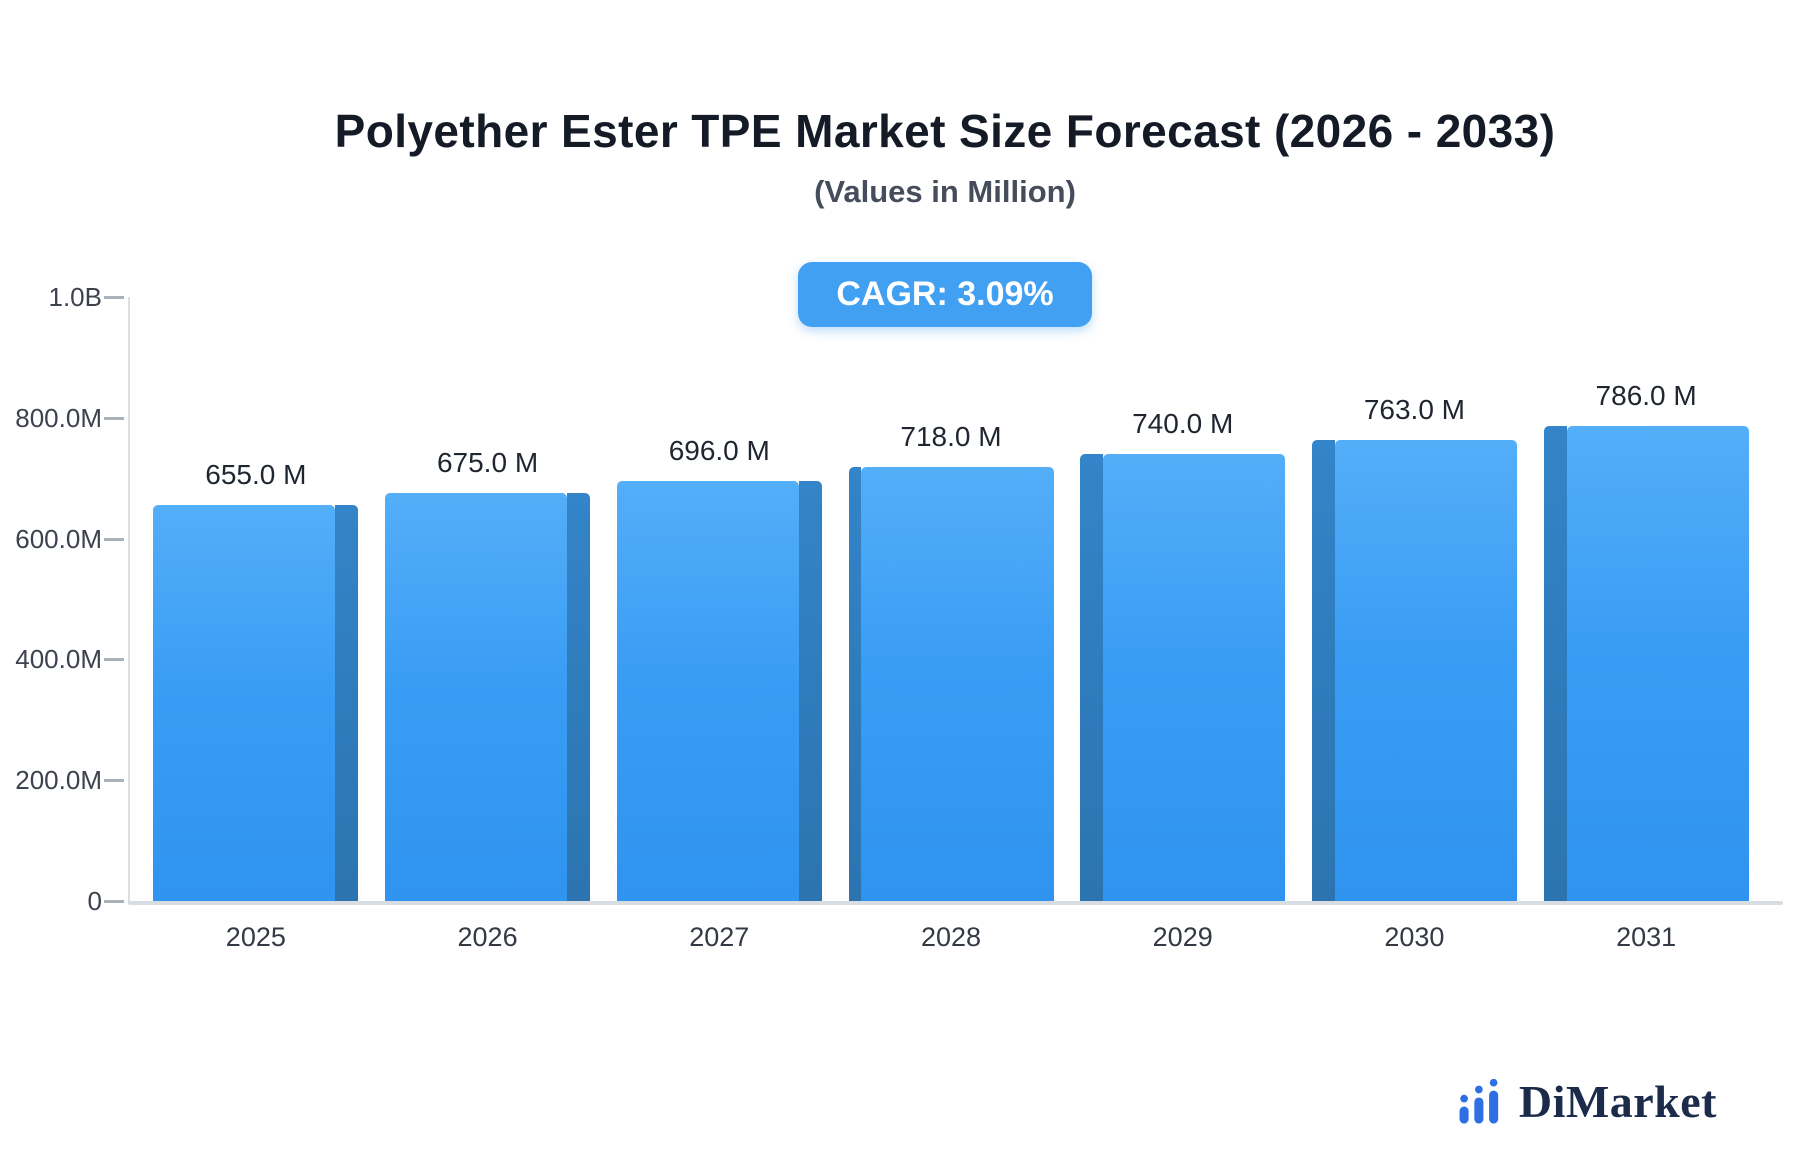  Describe the element at coordinates (58, 659) in the screenshot. I see `y-tick-label: 400.0M` at that location.